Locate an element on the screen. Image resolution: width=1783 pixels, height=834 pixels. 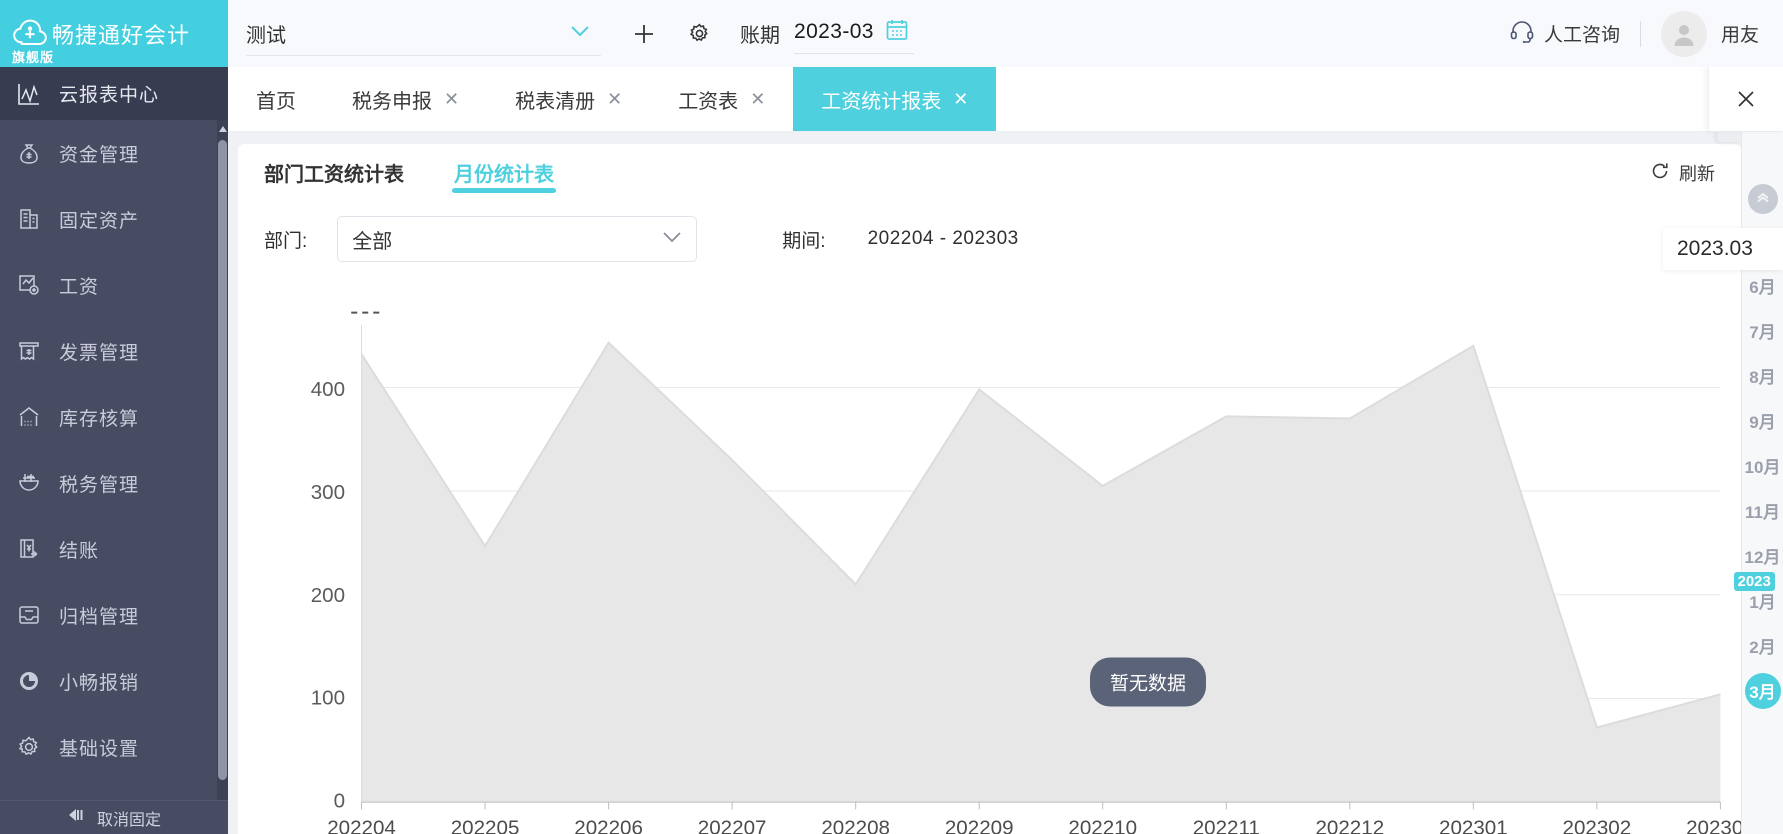
month-item: 7月 is located at coordinates (1762, 332).